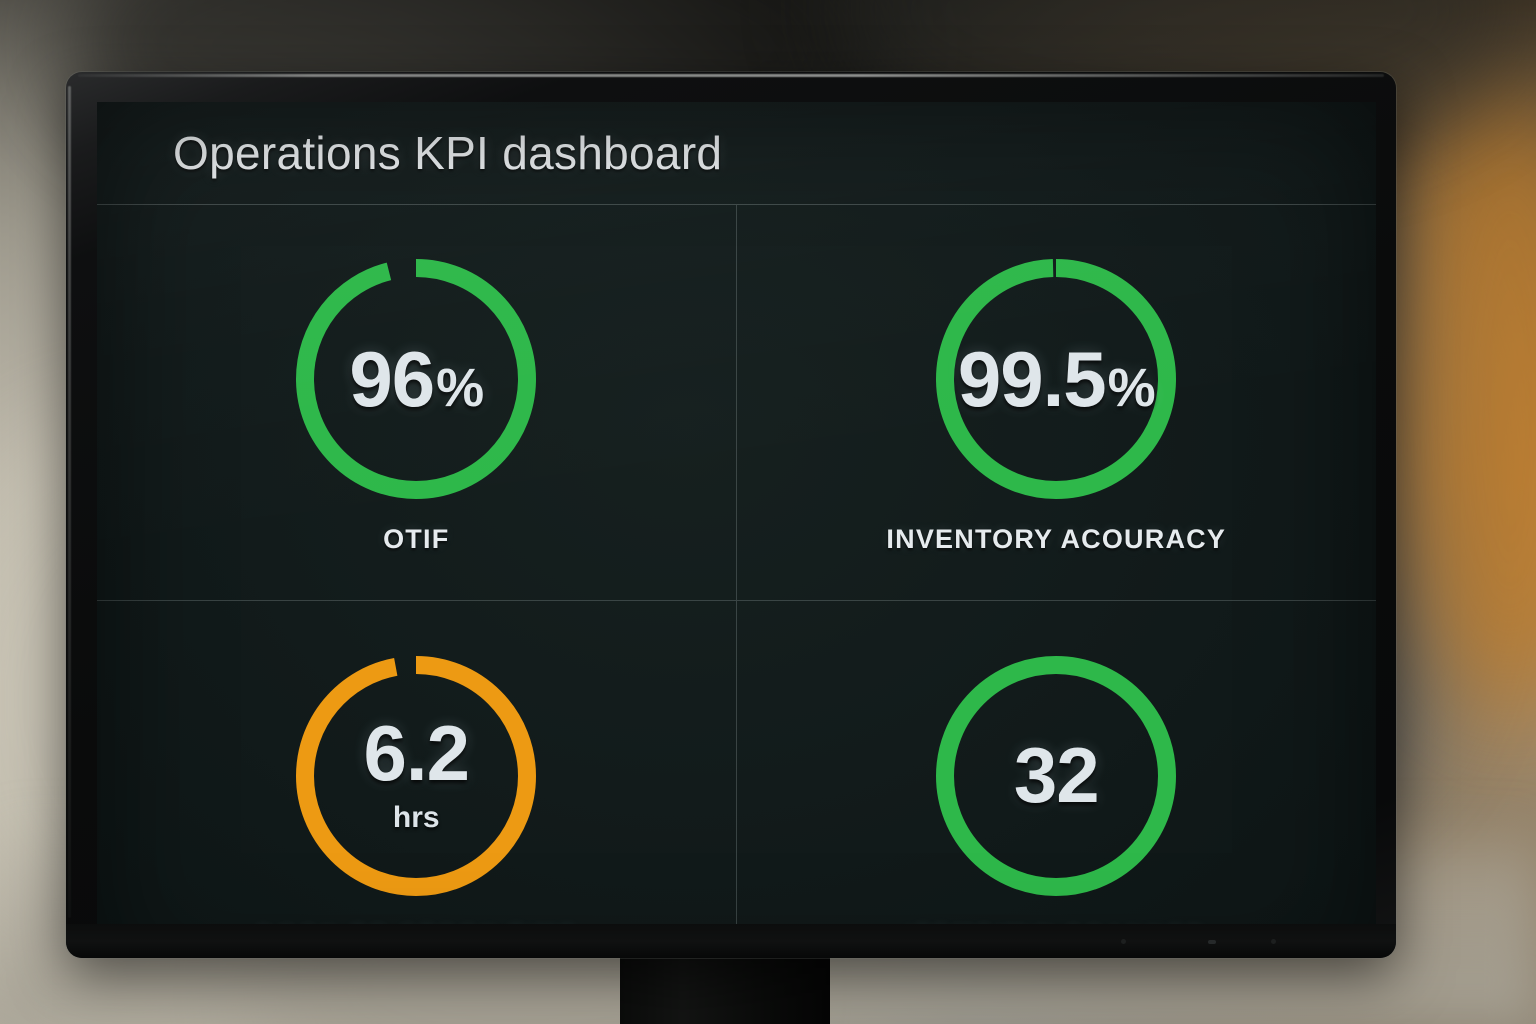 This screenshot has width=1536, height=1024. What do you see at coordinates (731, 75) in the screenshot?
I see `bezel-top-highlight` at bounding box center [731, 75].